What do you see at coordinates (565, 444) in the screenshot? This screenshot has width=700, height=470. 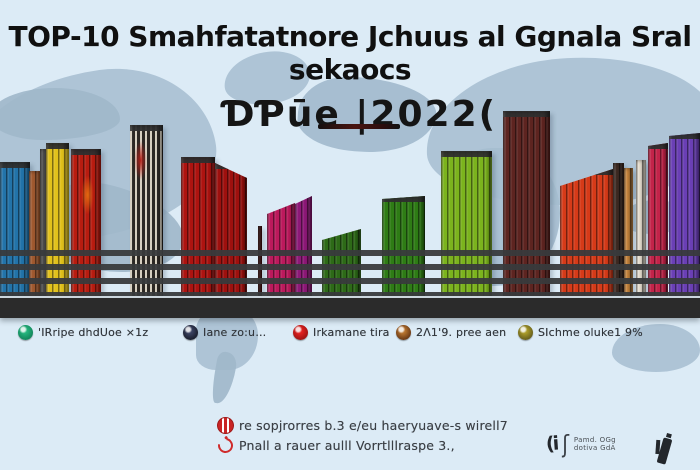 I see `logo-divider: ʃ` at bounding box center [565, 444].